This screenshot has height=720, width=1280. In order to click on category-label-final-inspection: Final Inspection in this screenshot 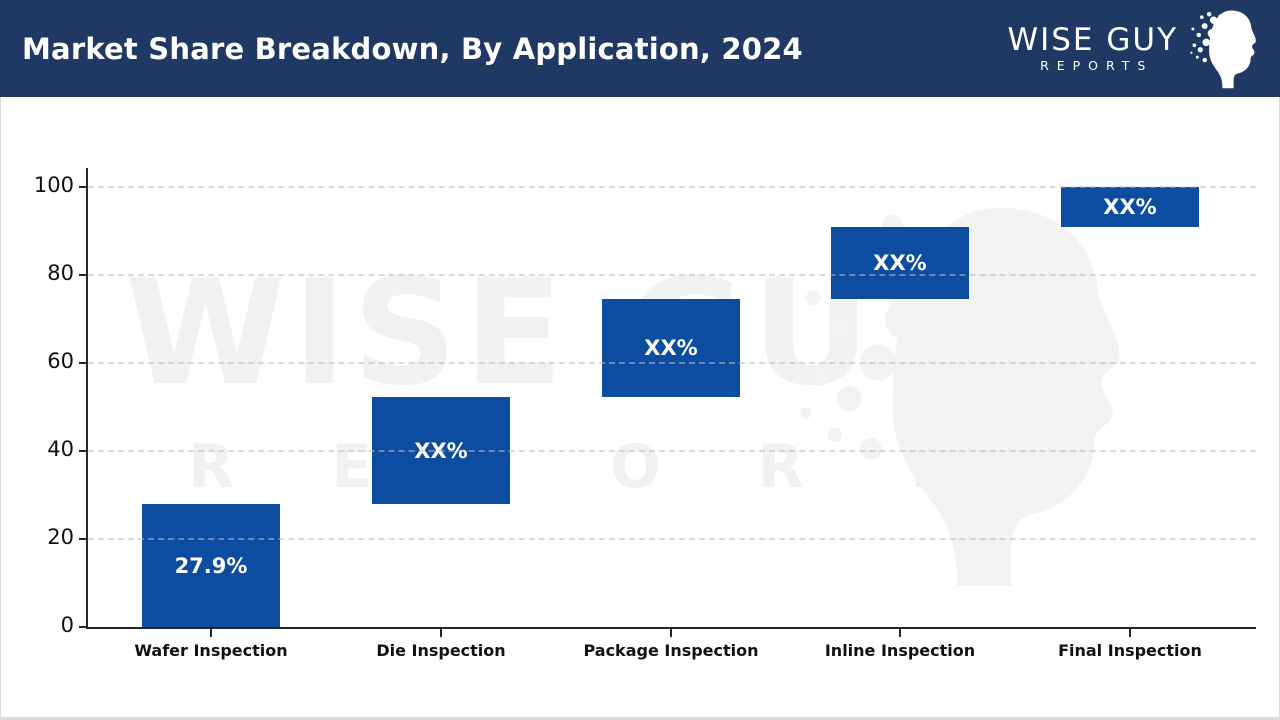, I will do `click(1130, 650)`.